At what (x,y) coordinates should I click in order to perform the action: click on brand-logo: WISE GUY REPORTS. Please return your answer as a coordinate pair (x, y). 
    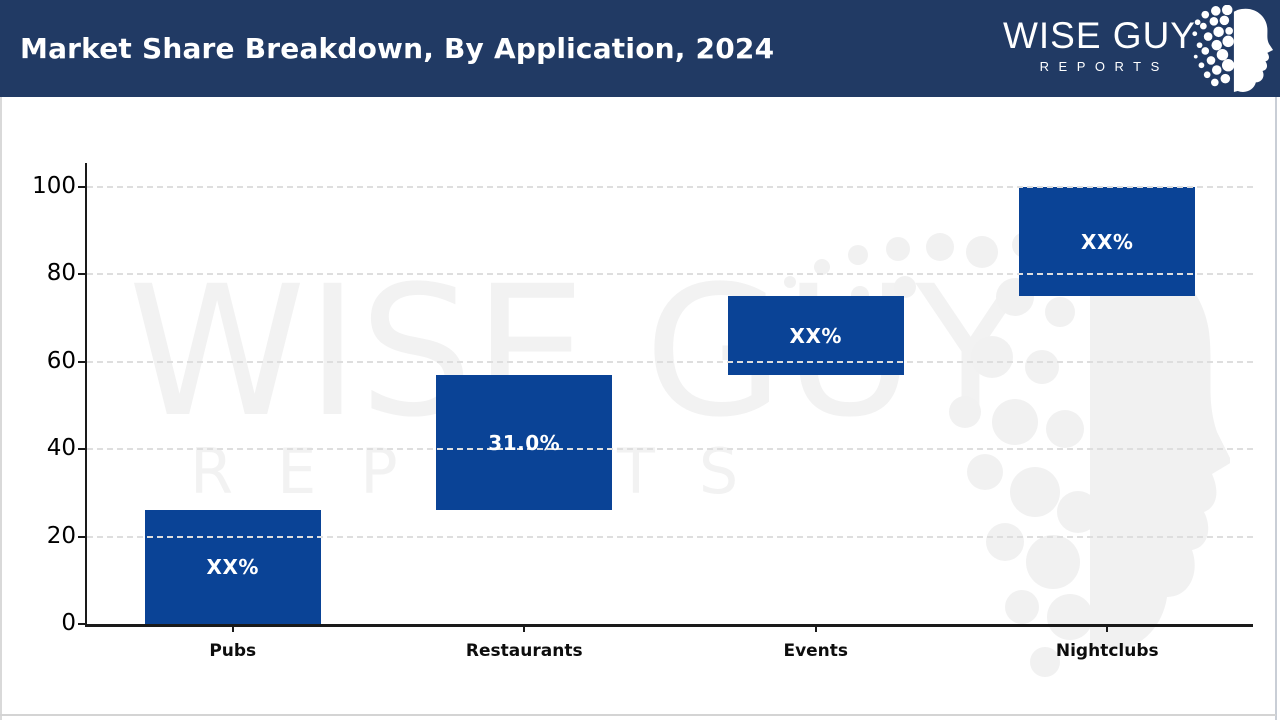
    Looking at the image, I should click on (1139, 48).